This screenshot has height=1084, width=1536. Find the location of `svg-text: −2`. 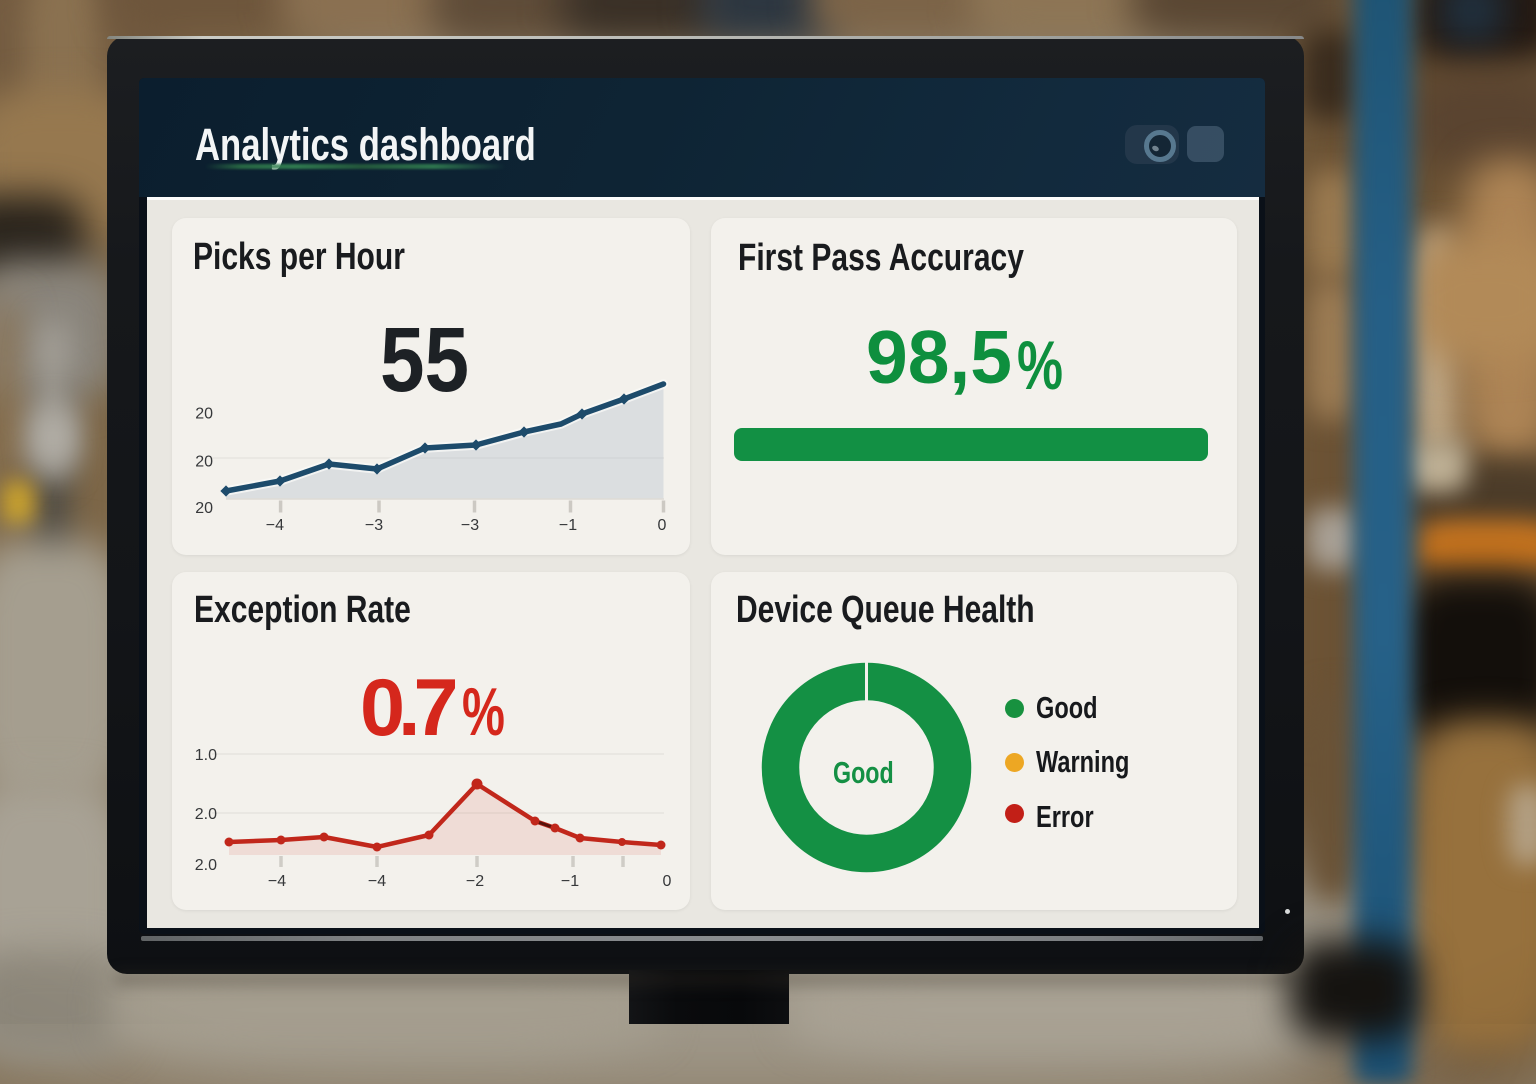

svg-text: −2 is located at coordinates (475, 881).